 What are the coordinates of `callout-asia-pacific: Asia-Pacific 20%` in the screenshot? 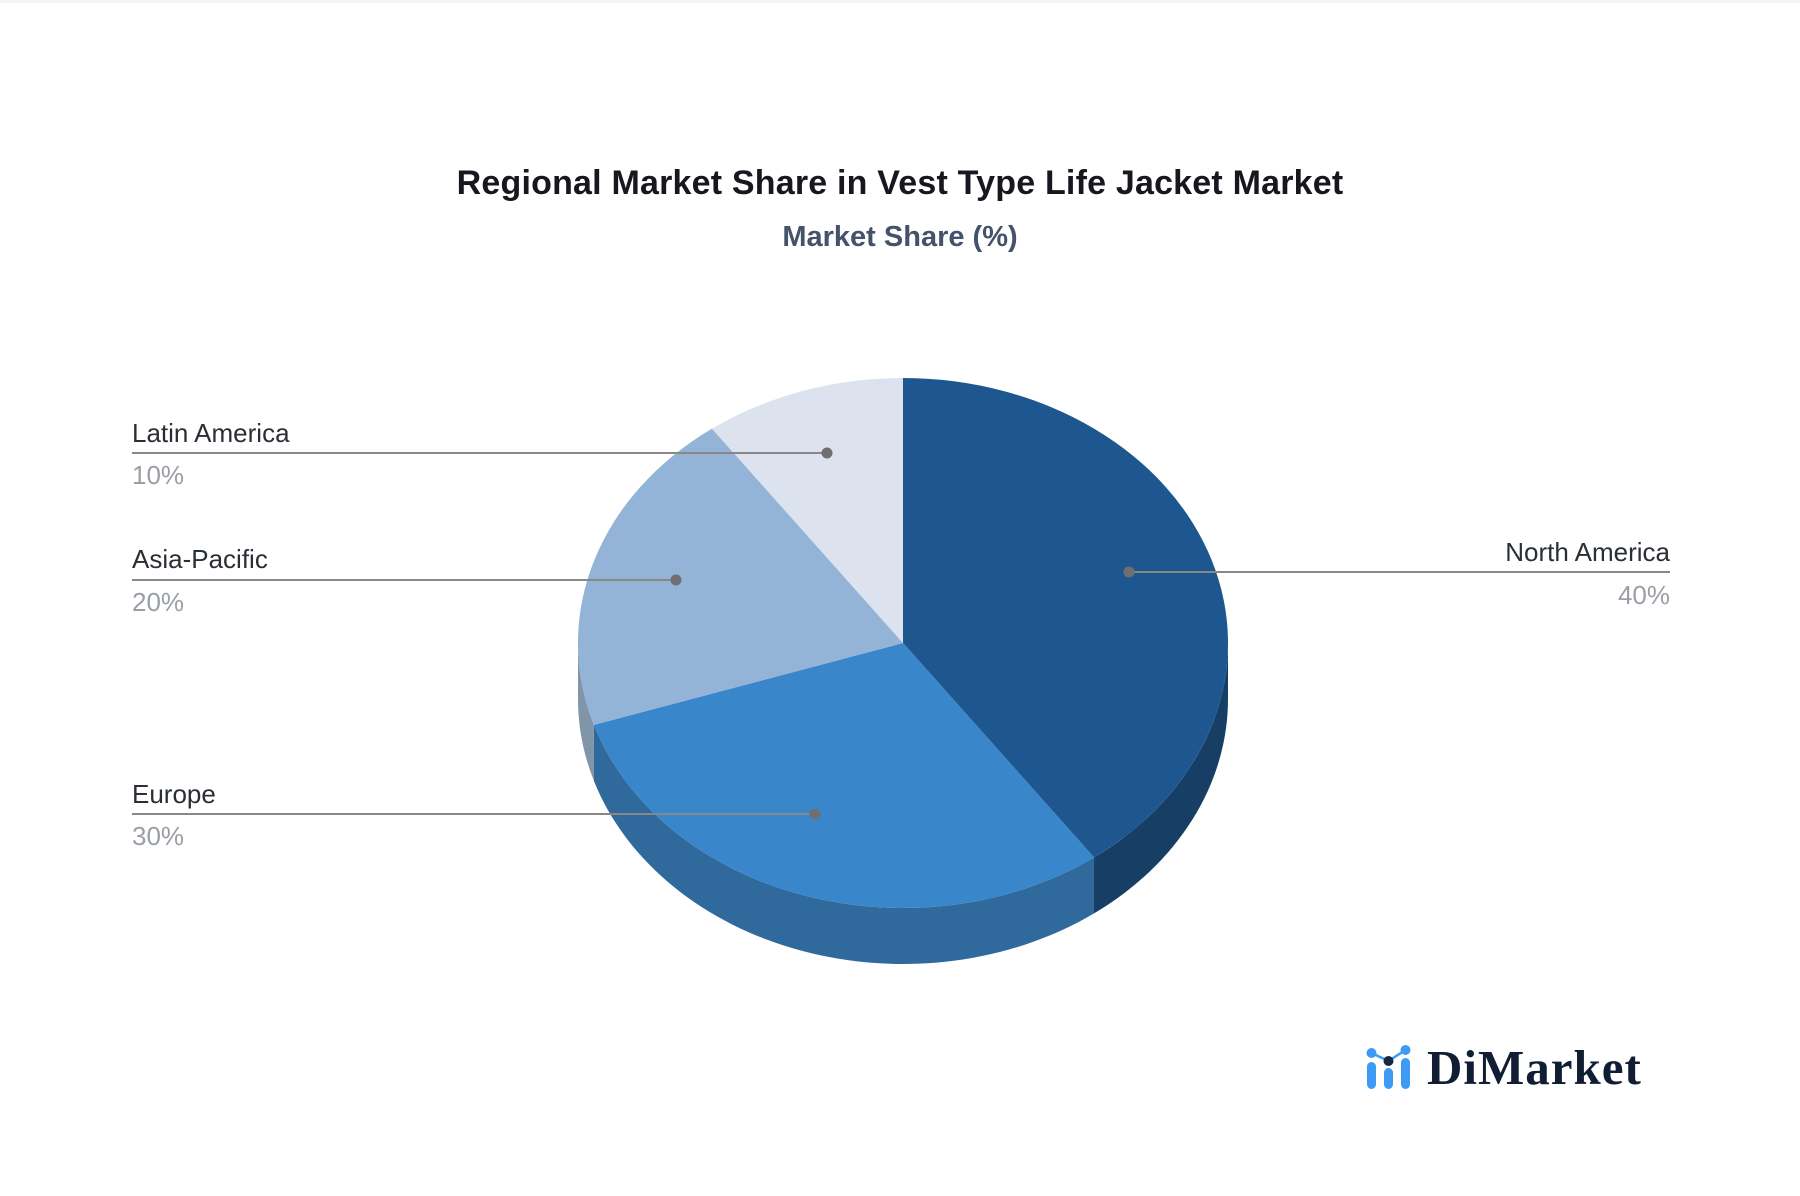 It's located at (407, 580).